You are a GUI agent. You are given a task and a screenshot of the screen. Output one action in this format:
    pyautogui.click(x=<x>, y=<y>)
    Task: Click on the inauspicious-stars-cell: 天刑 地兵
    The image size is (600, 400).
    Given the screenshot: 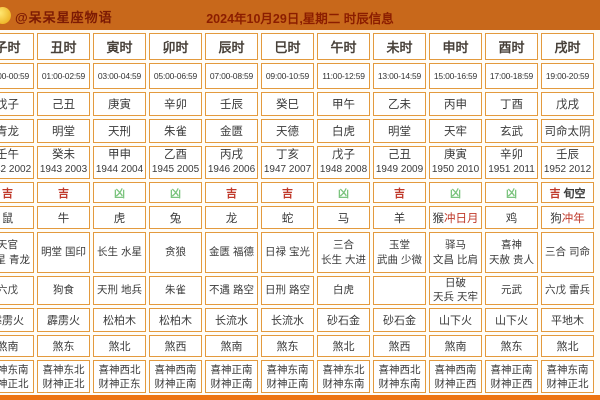 What is the action you would take?
    pyautogui.click(x=119, y=291)
    